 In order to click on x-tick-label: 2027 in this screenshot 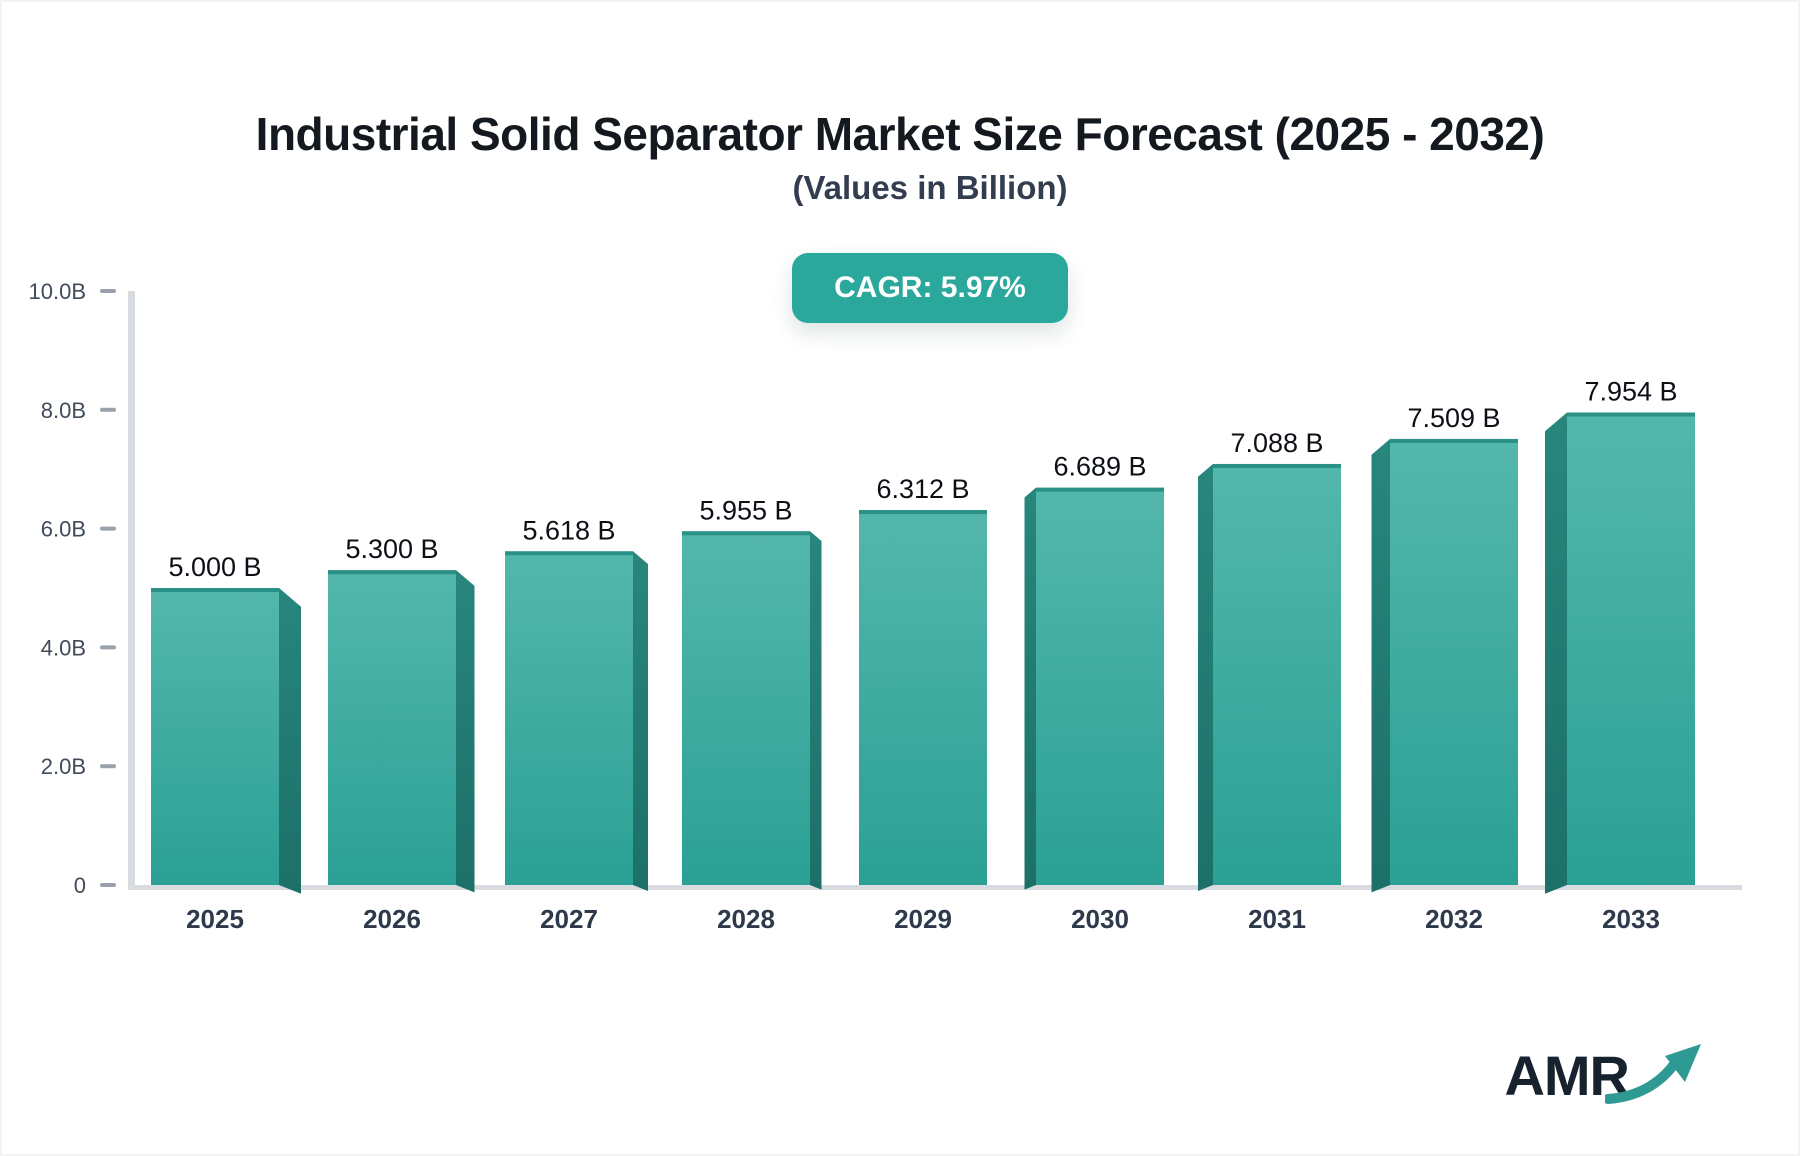, I will do `click(569, 919)`.